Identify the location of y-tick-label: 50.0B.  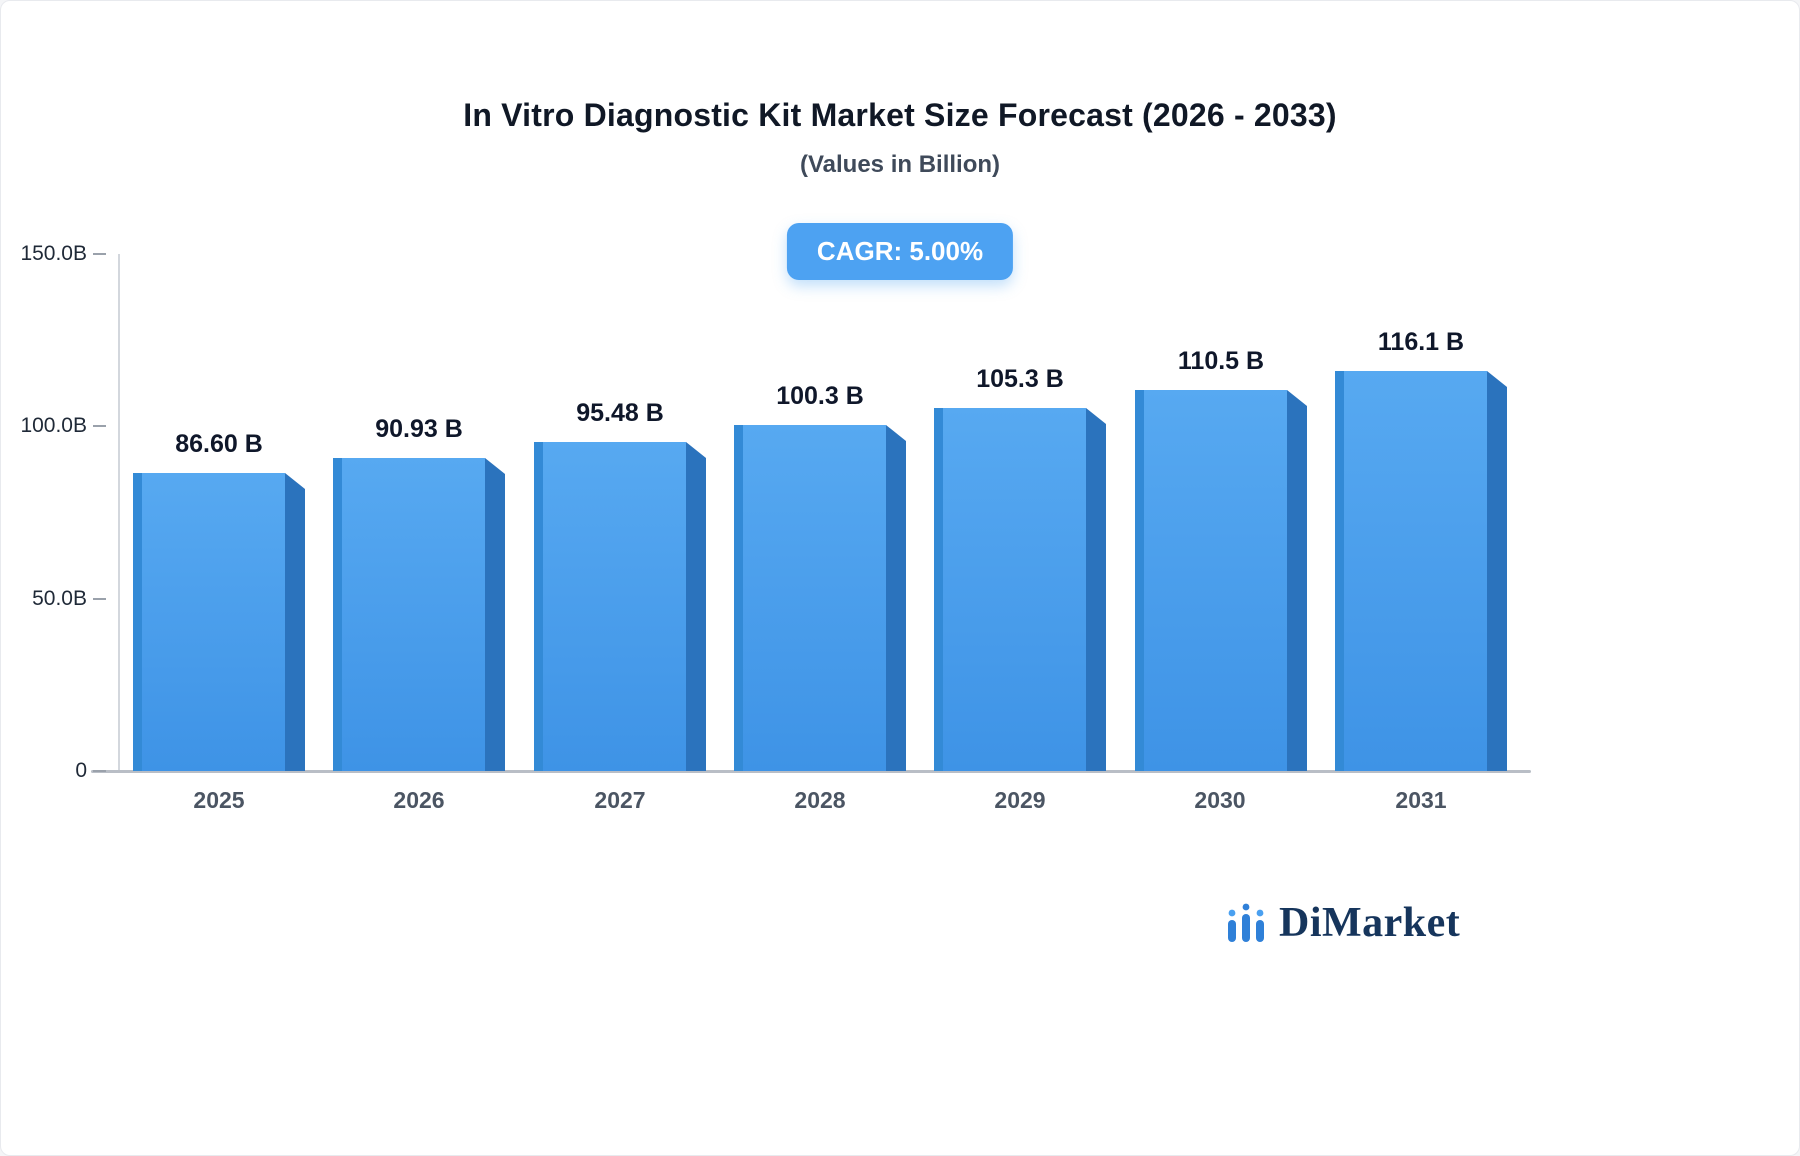
(59, 598).